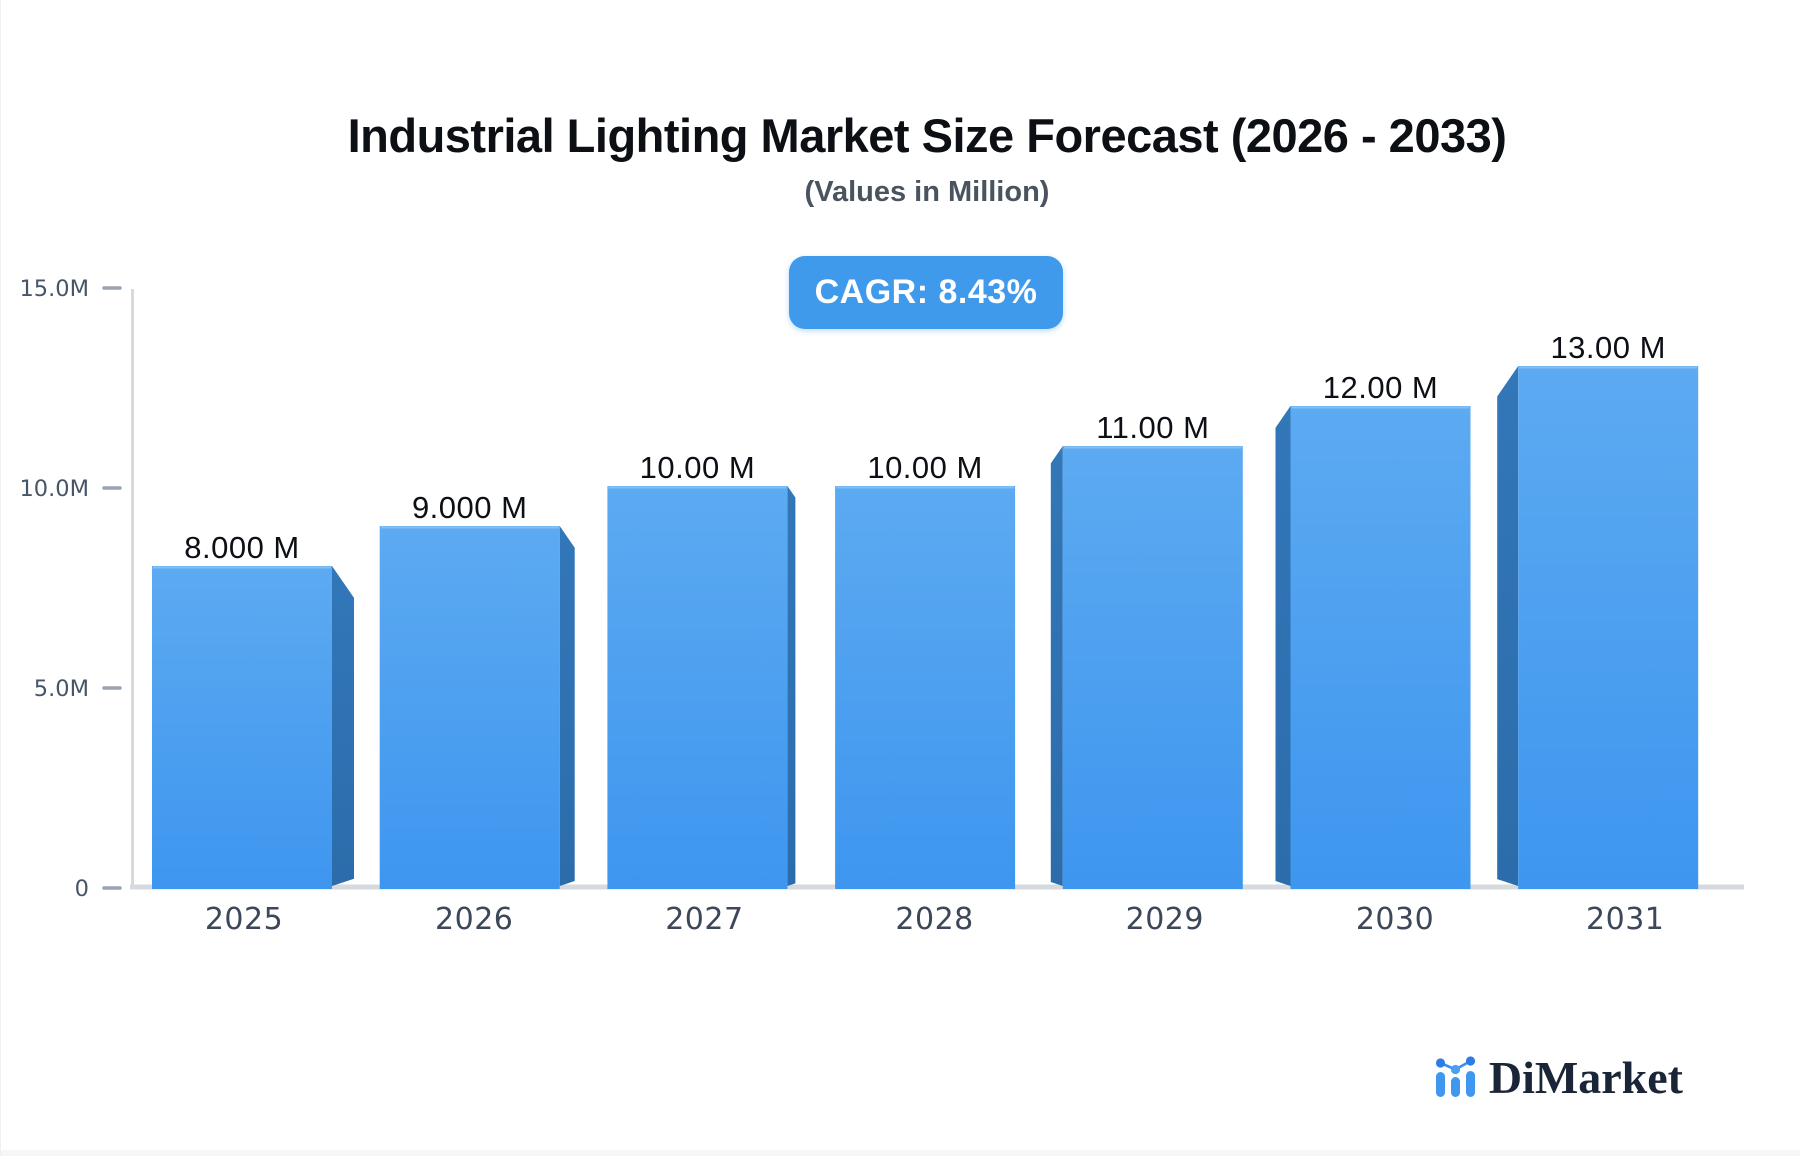  Describe the element at coordinates (1165, 919) in the screenshot. I see `x-axis-label: 2029` at that location.